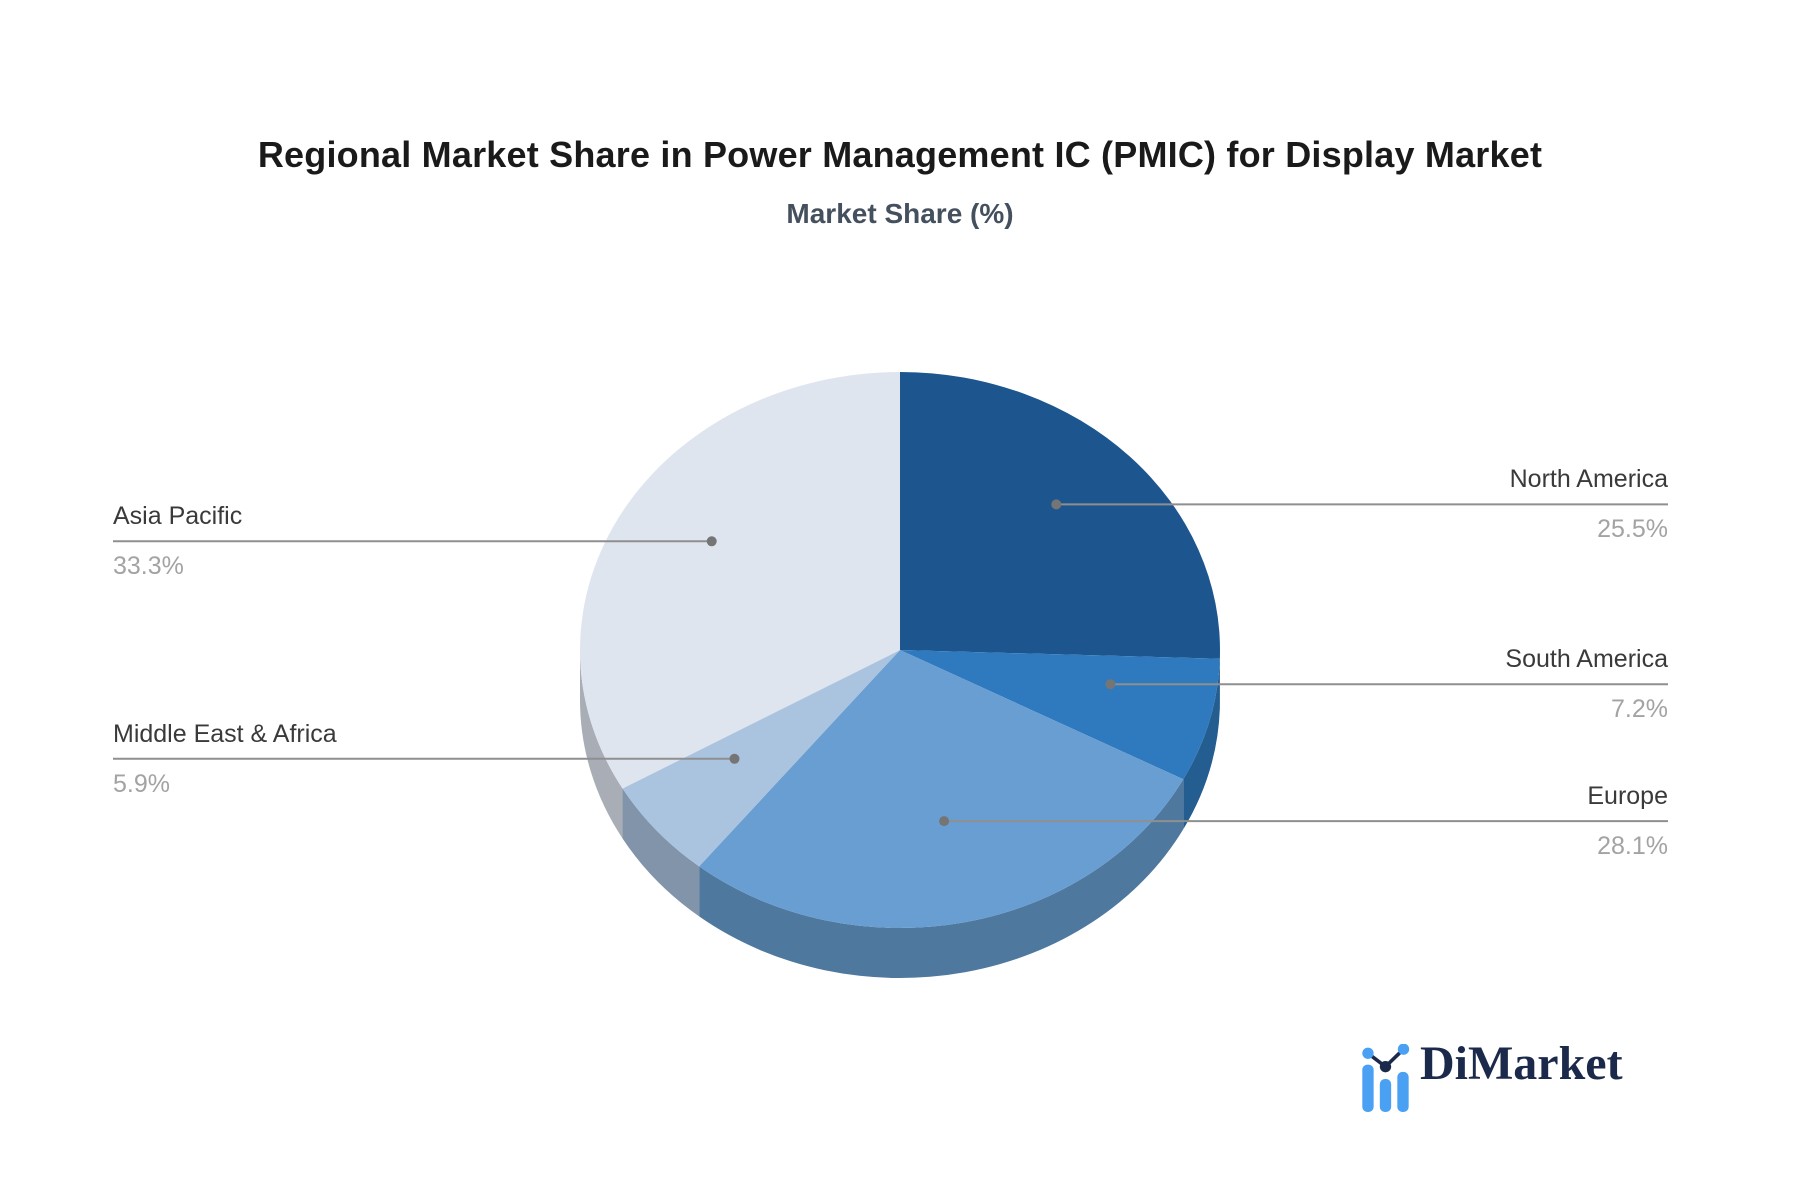 This screenshot has width=1800, height=1196. I want to click on pie-slice-side-south-america, so click(1201, 744).